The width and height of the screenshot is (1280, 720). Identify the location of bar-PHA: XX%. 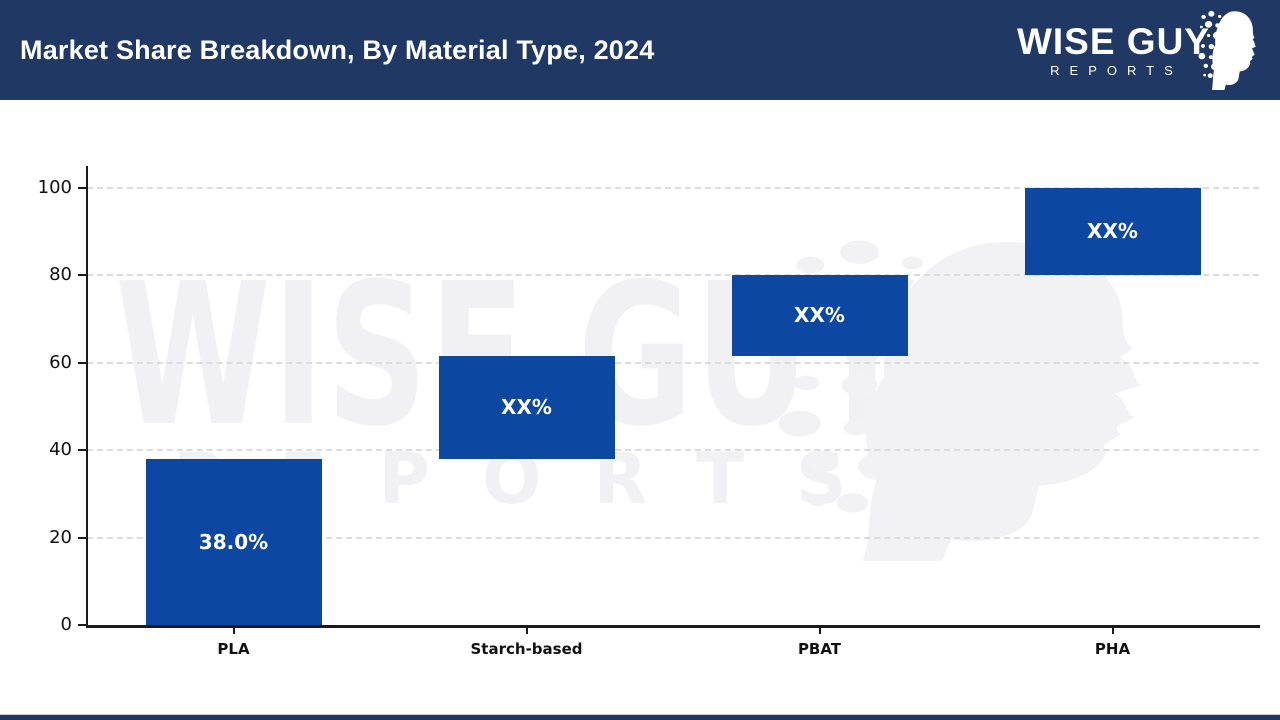
(1112, 231).